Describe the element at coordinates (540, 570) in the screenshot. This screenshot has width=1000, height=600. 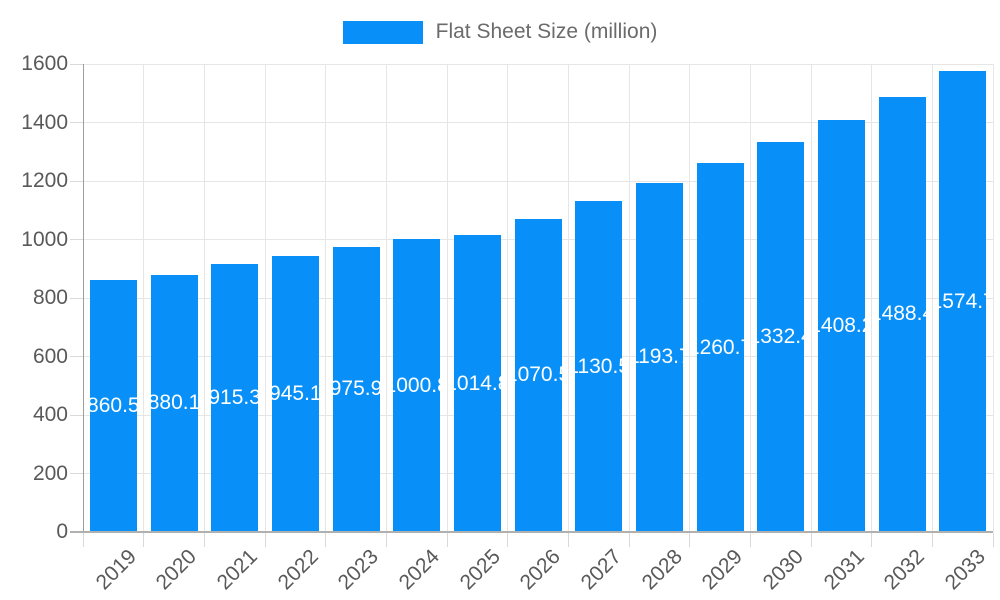
I see `x-axis-label: 2026` at that location.